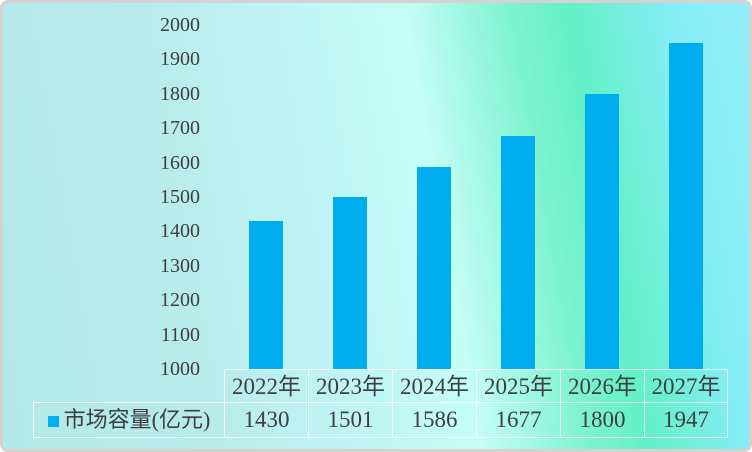  What do you see at coordinates (180, 128) in the screenshot?
I see `y-tick-label-1700: 1700` at bounding box center [180, 128].